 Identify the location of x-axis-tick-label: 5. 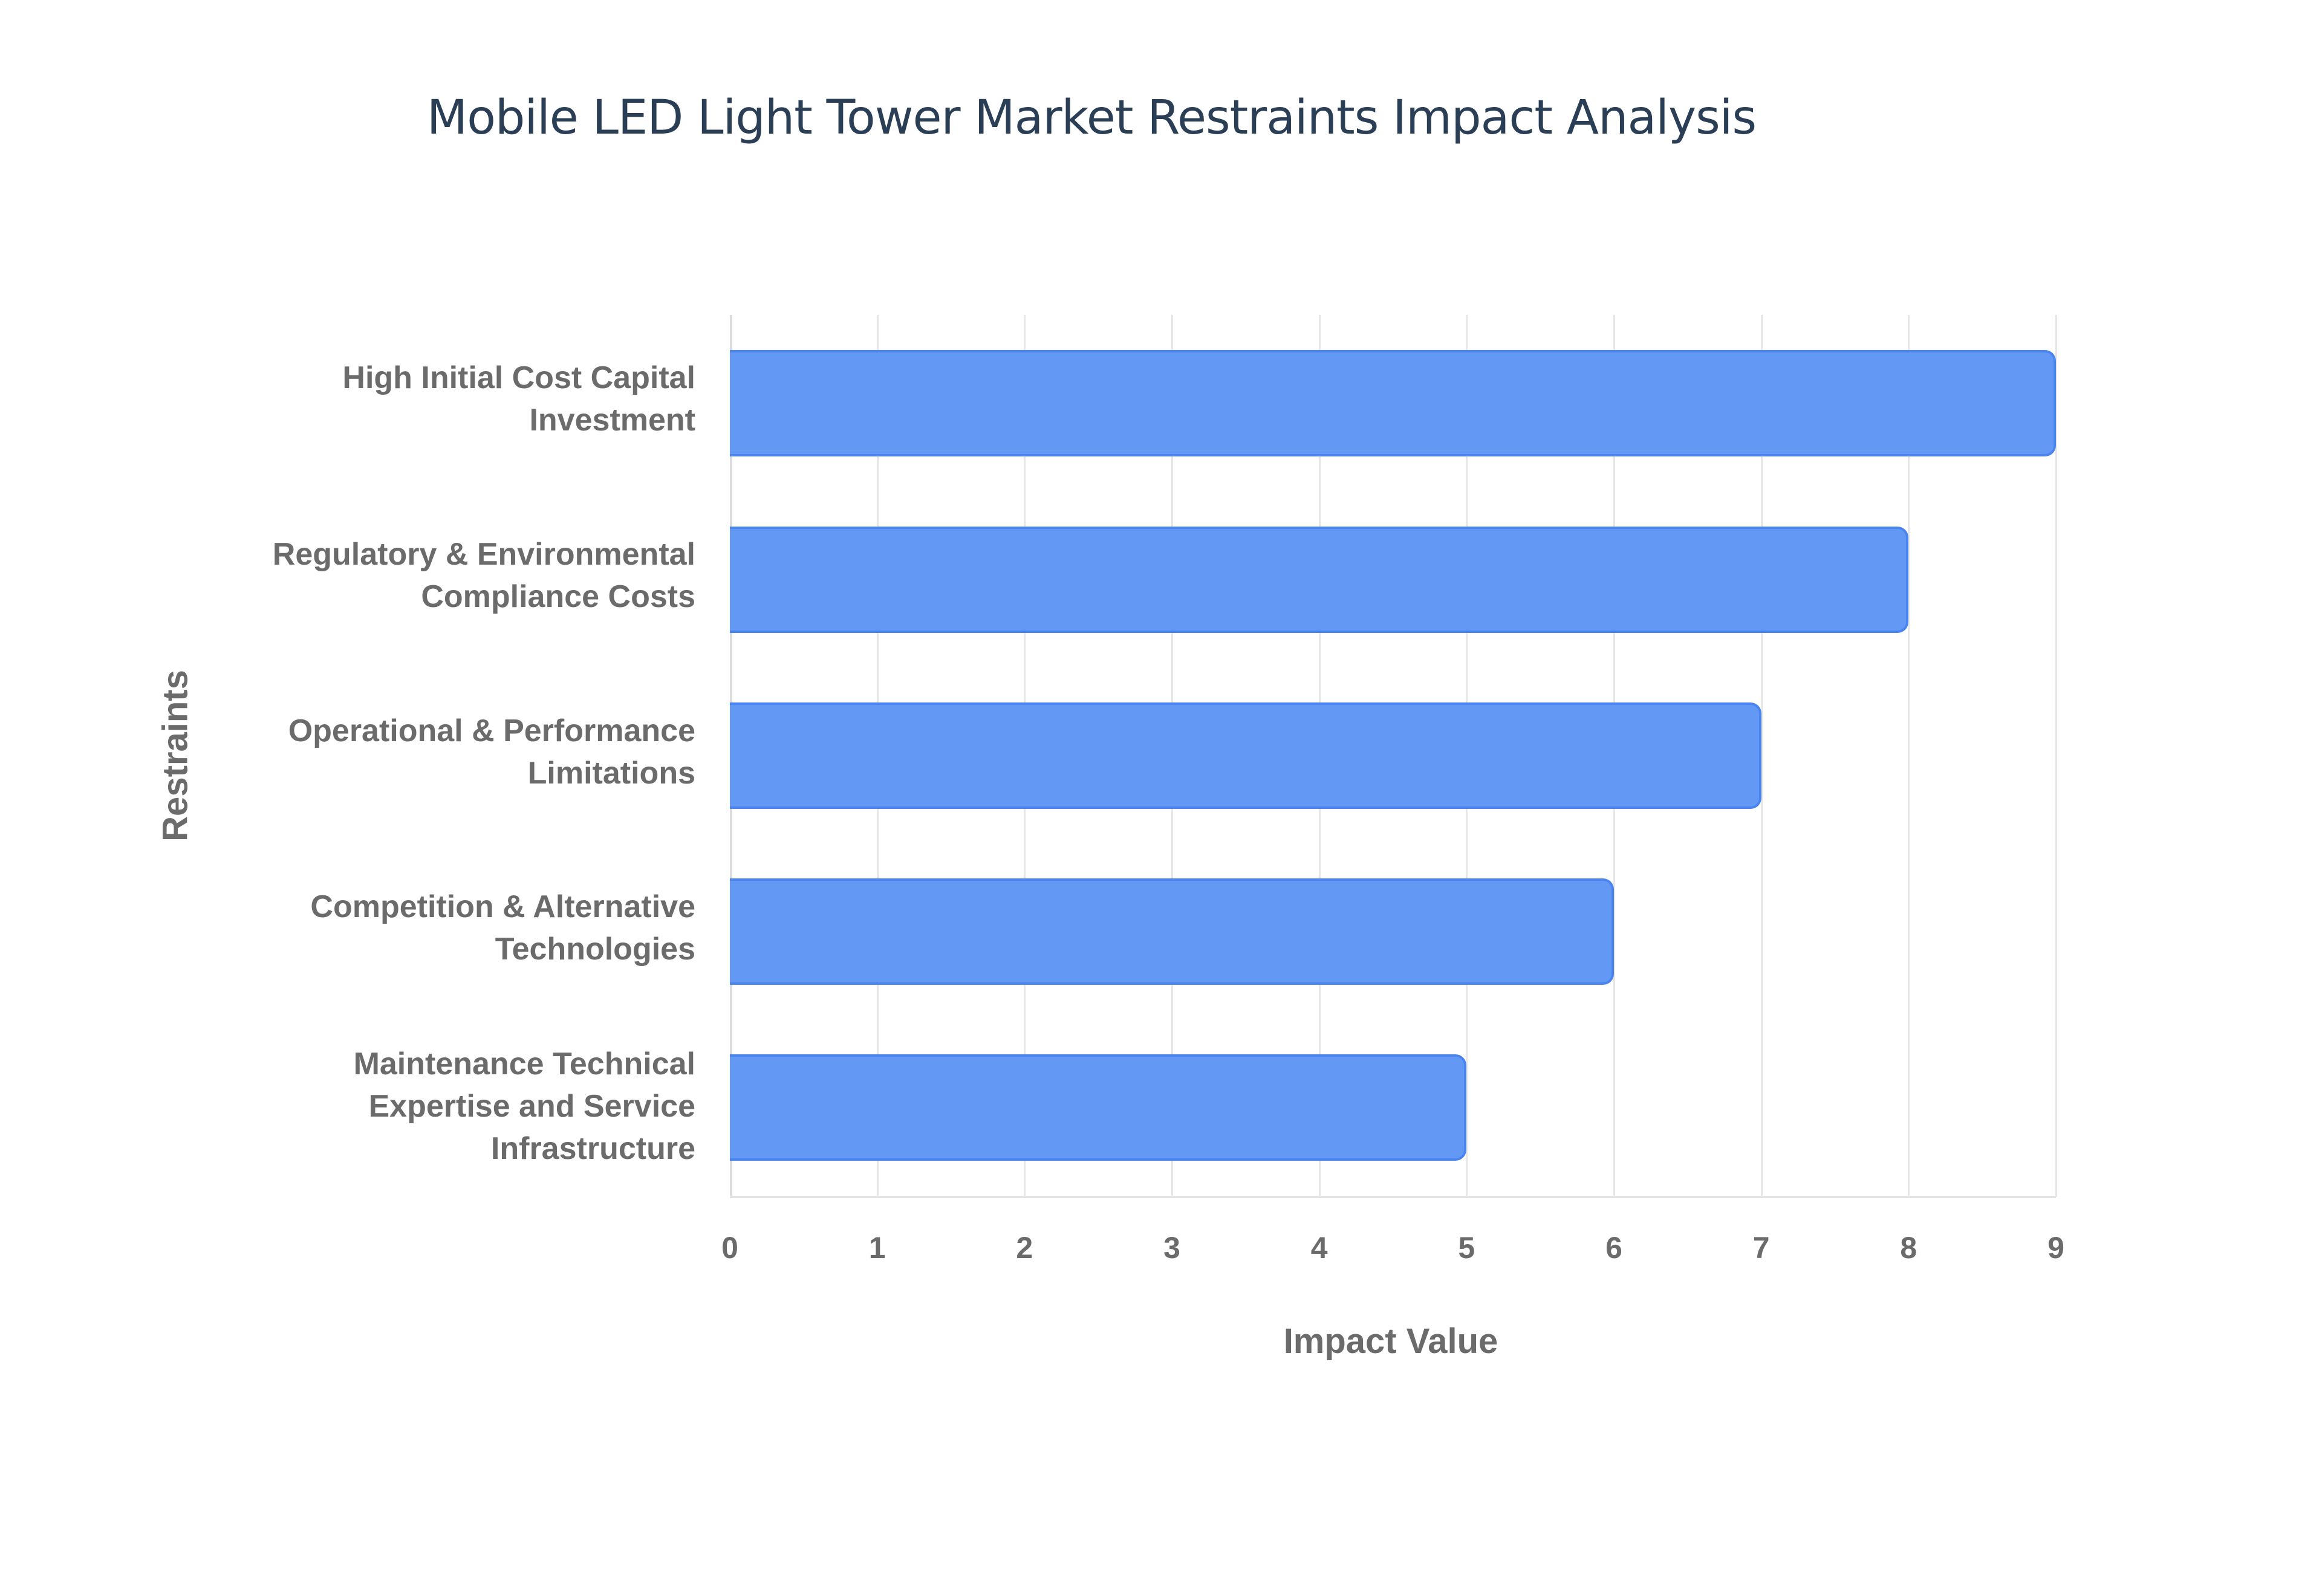
(1466, 1248).